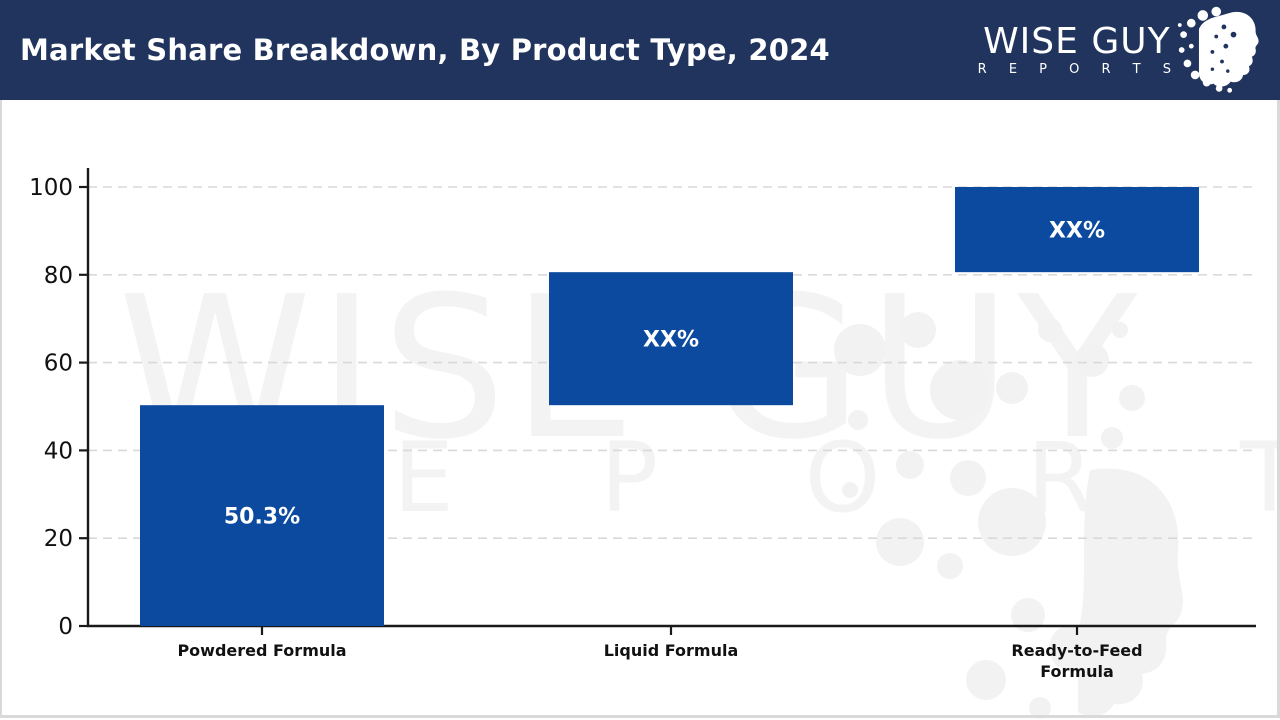  What do you see at coordinates (58, 451) in the screenshot?
I see `y-tick-label: 40` at bounding box center [58, 451].